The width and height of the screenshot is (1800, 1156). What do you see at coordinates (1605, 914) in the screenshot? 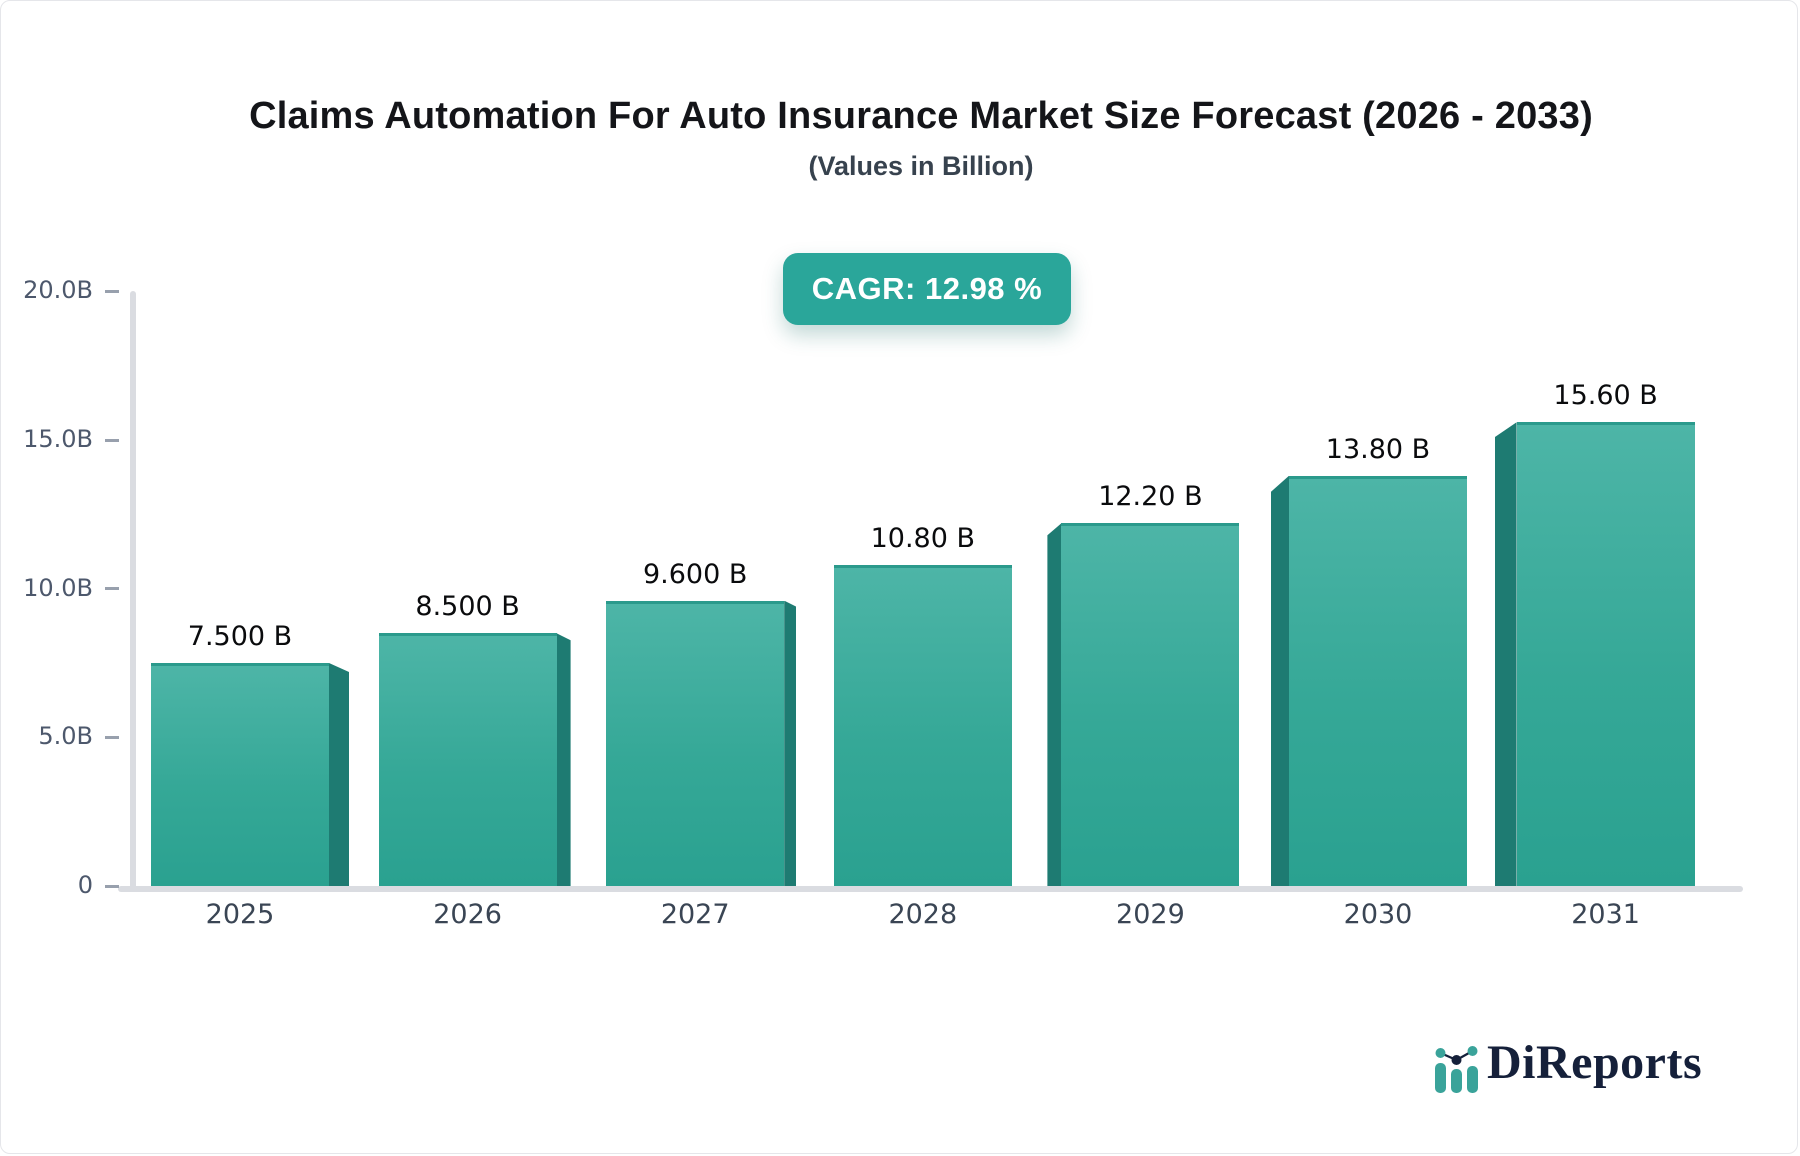
I see `x-axis-label: 2031` at bounding box center [1605, 914].